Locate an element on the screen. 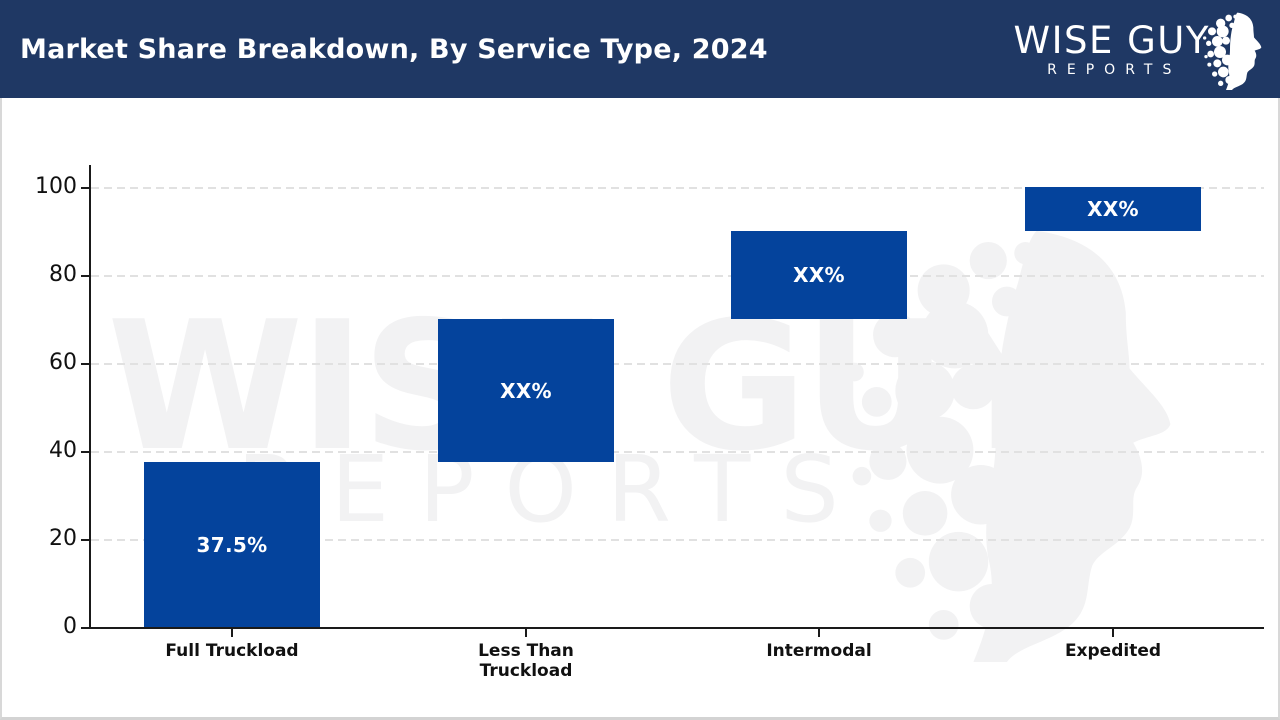 Image resolution: width=1280 pixels, height=720 pixels. y-axis-tick-label: 40 is located at coordinates (63, 450).